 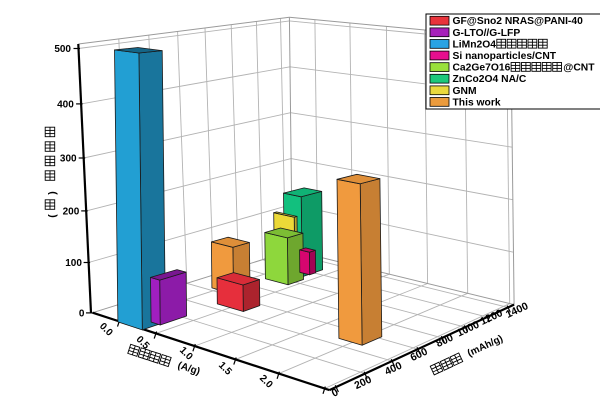 I want to click on svg-text: Si nanoparticles/CNT, so click(x=505, y=56).